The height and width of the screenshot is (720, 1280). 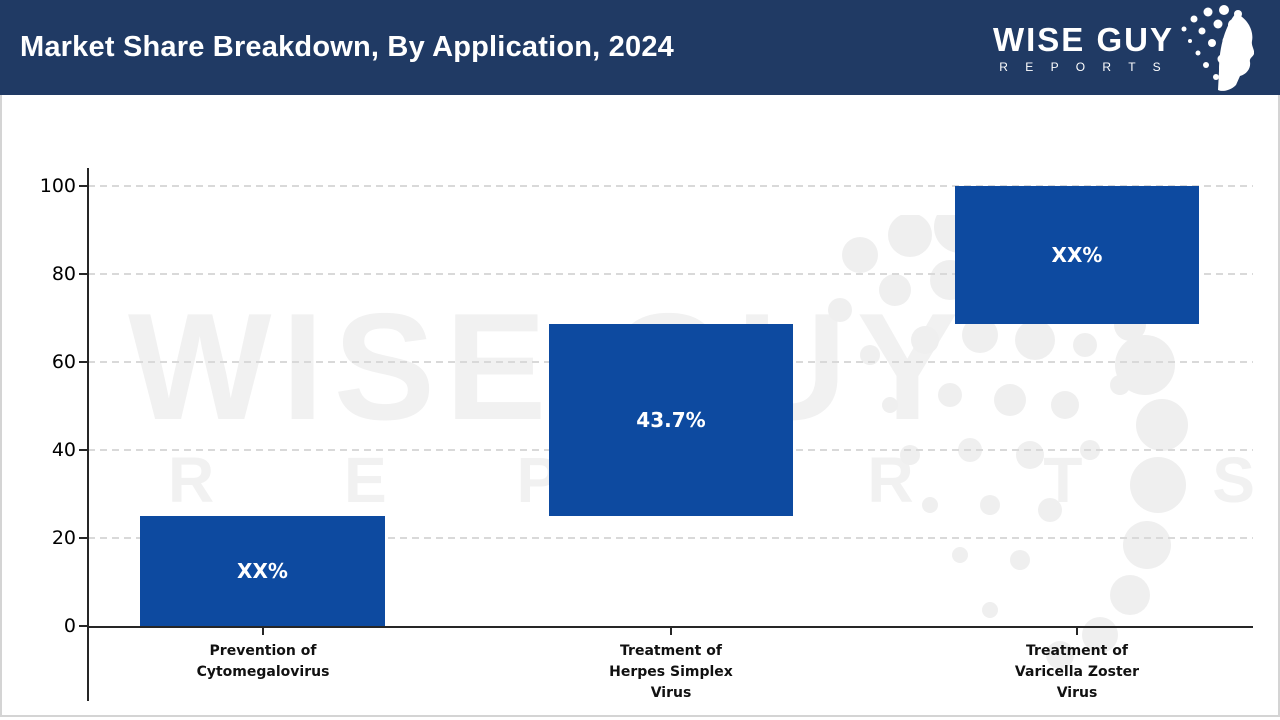 I want to click on logo-wordmark: WISE GUY, so click(x=1083, y=39).